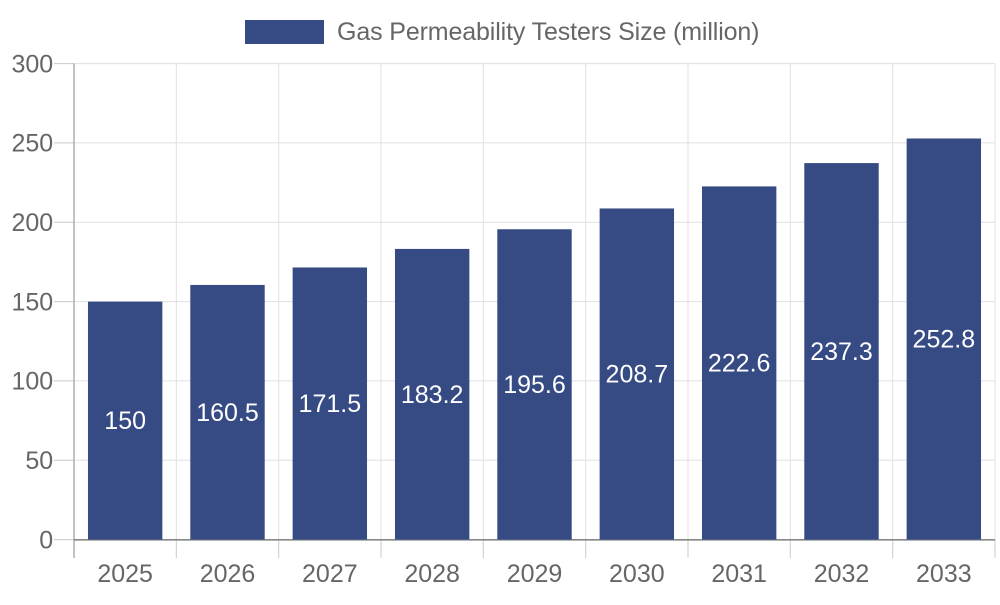 The image size is (1000, 605). I want to click on svg-text: 2029, so click(535, 574).